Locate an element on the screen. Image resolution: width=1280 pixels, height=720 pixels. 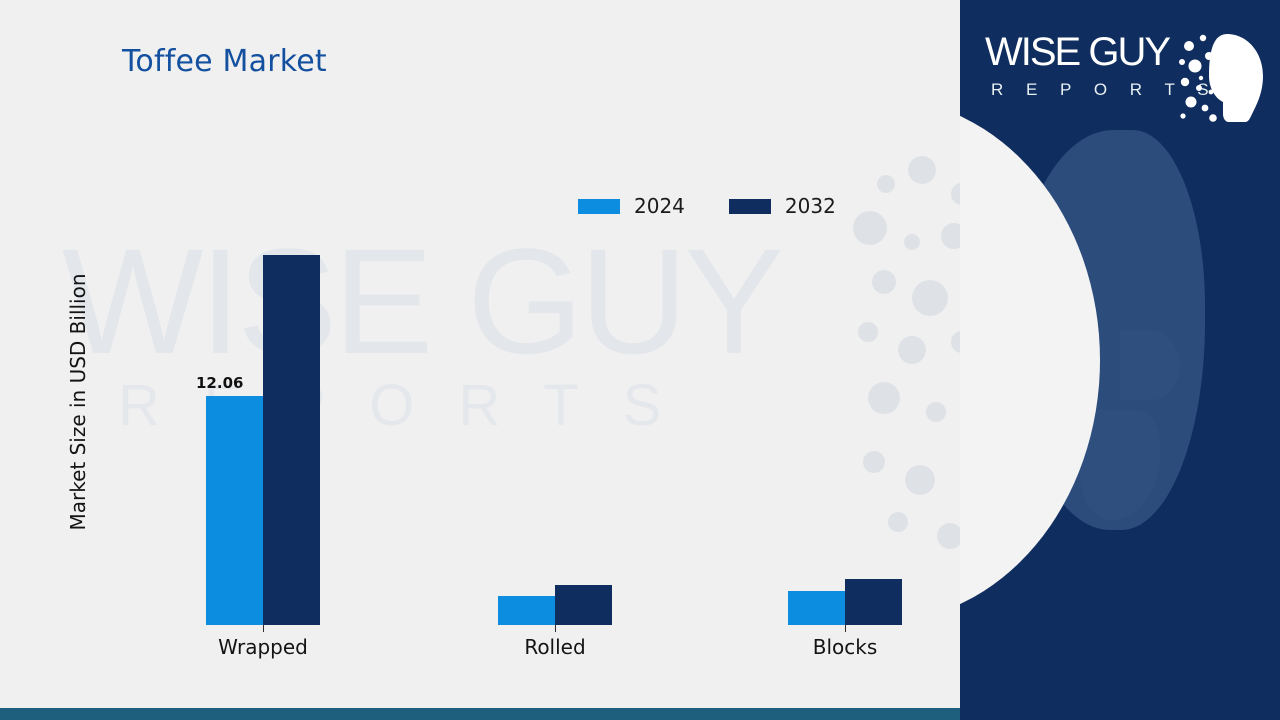
logo-reports-text: R E P O R T S is located at coordinates (1104, 89).